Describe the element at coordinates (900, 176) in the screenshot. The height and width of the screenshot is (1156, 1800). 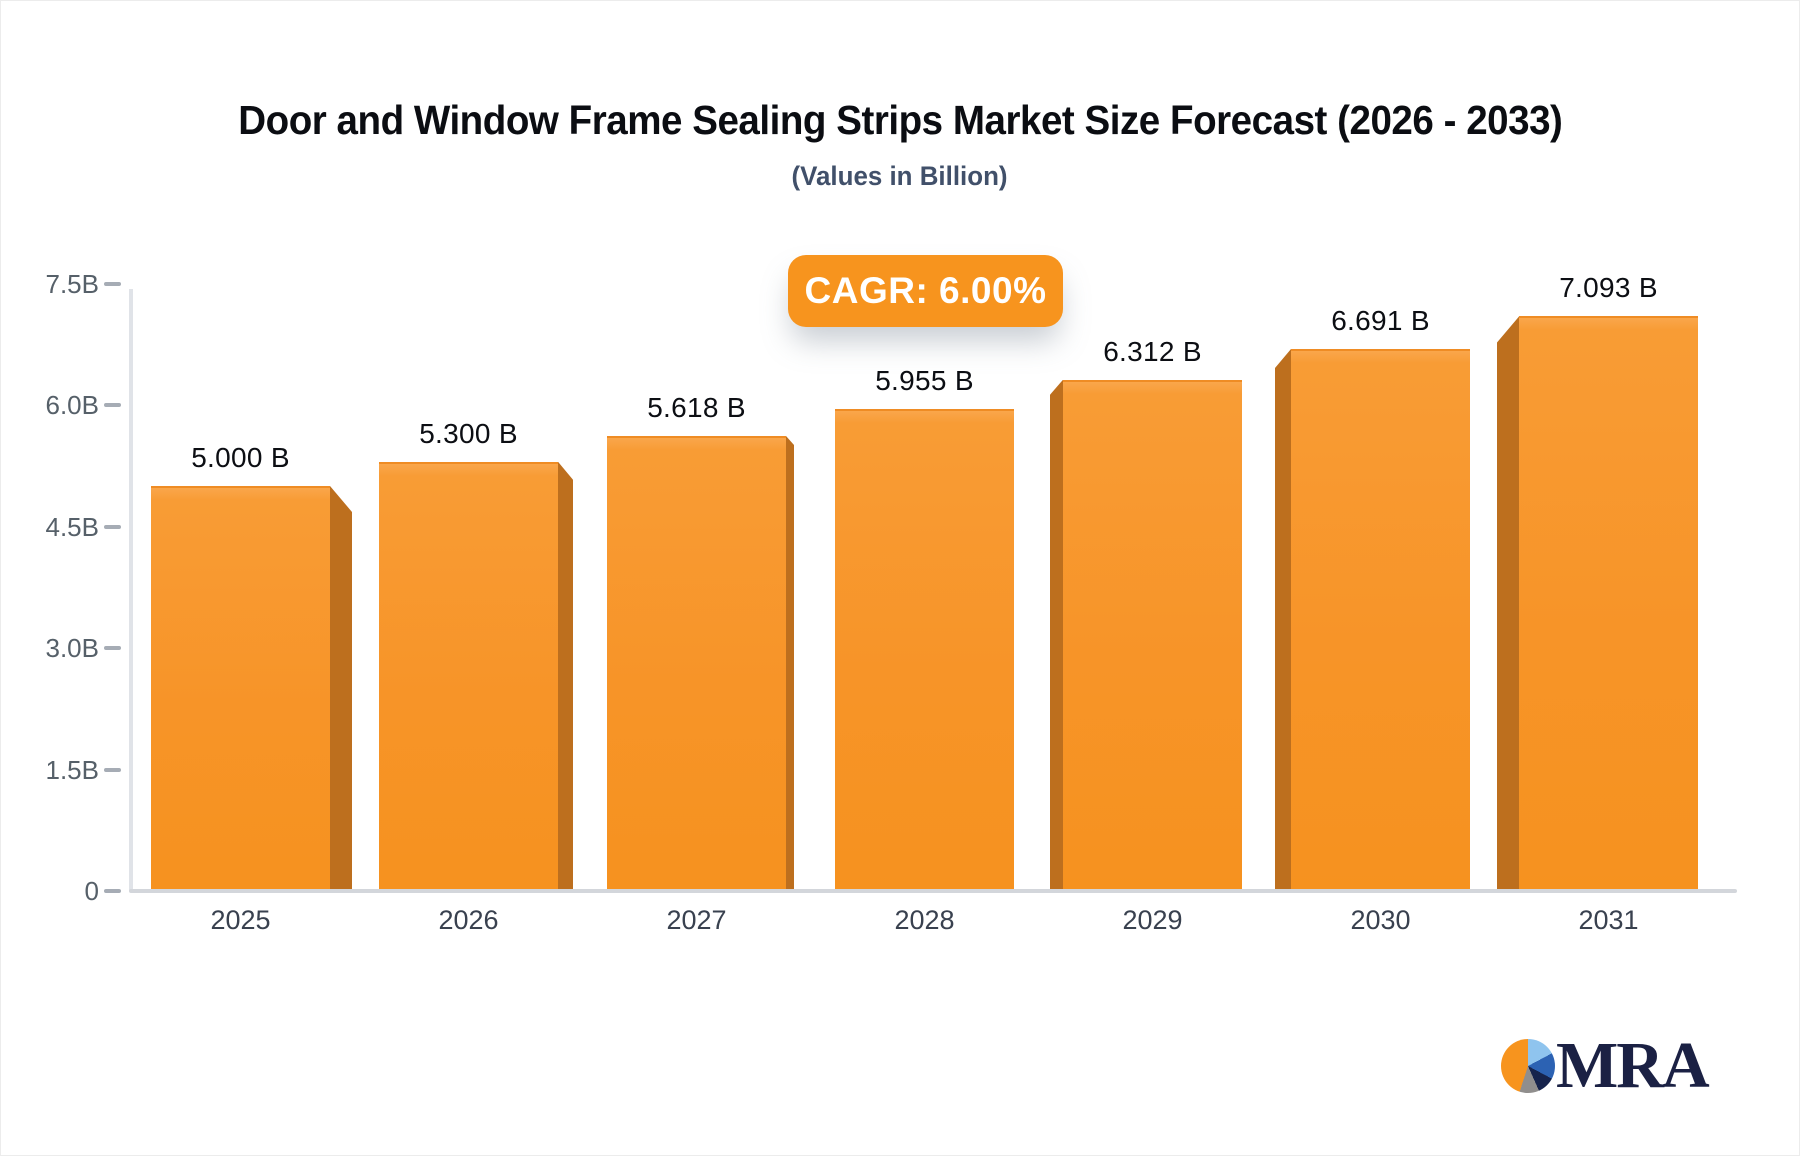
I see `chart-subtitle: (Values in Billion)` at that location.